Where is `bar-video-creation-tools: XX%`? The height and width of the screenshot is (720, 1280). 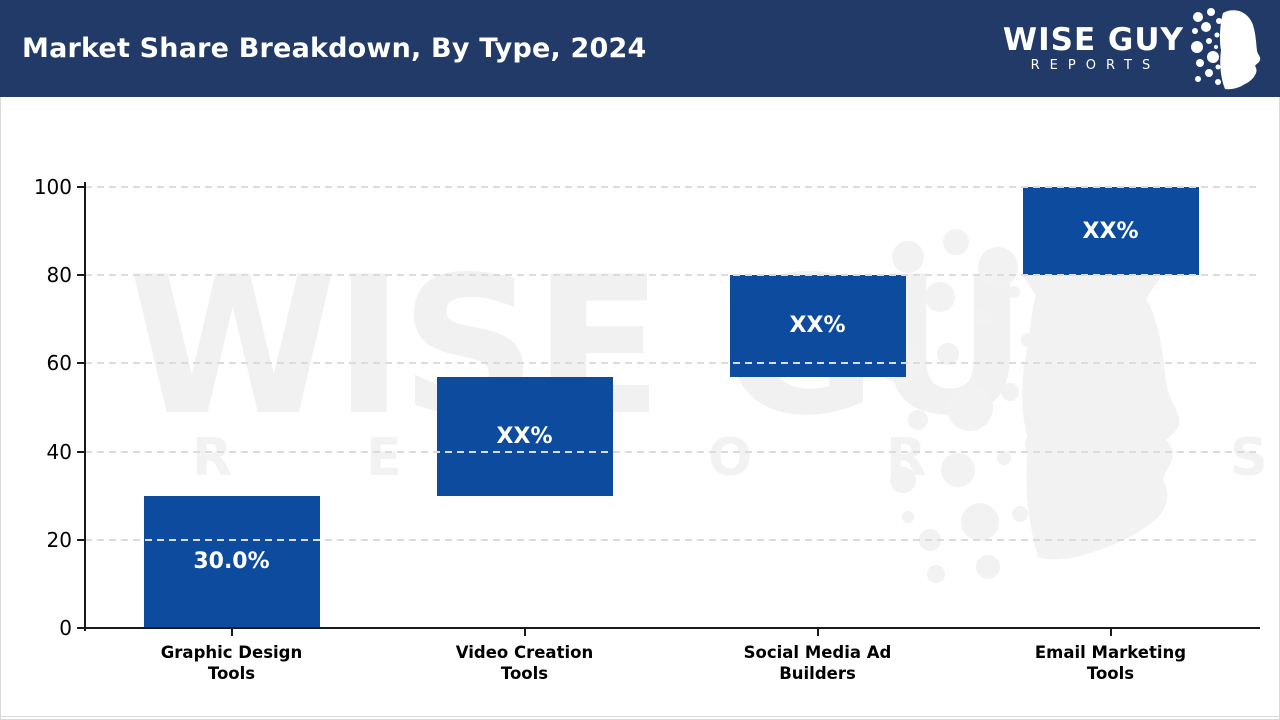 bar-video-creation-tools: XX% is located at coordinates (524, 436).